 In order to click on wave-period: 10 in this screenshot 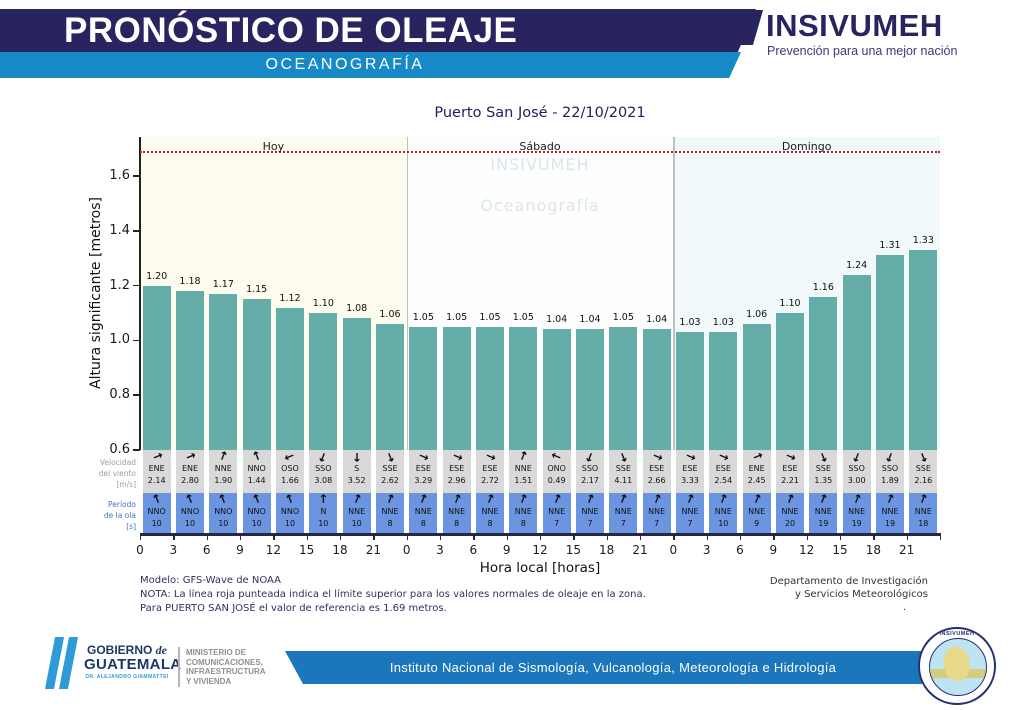, I will do `click(723, 523)`.